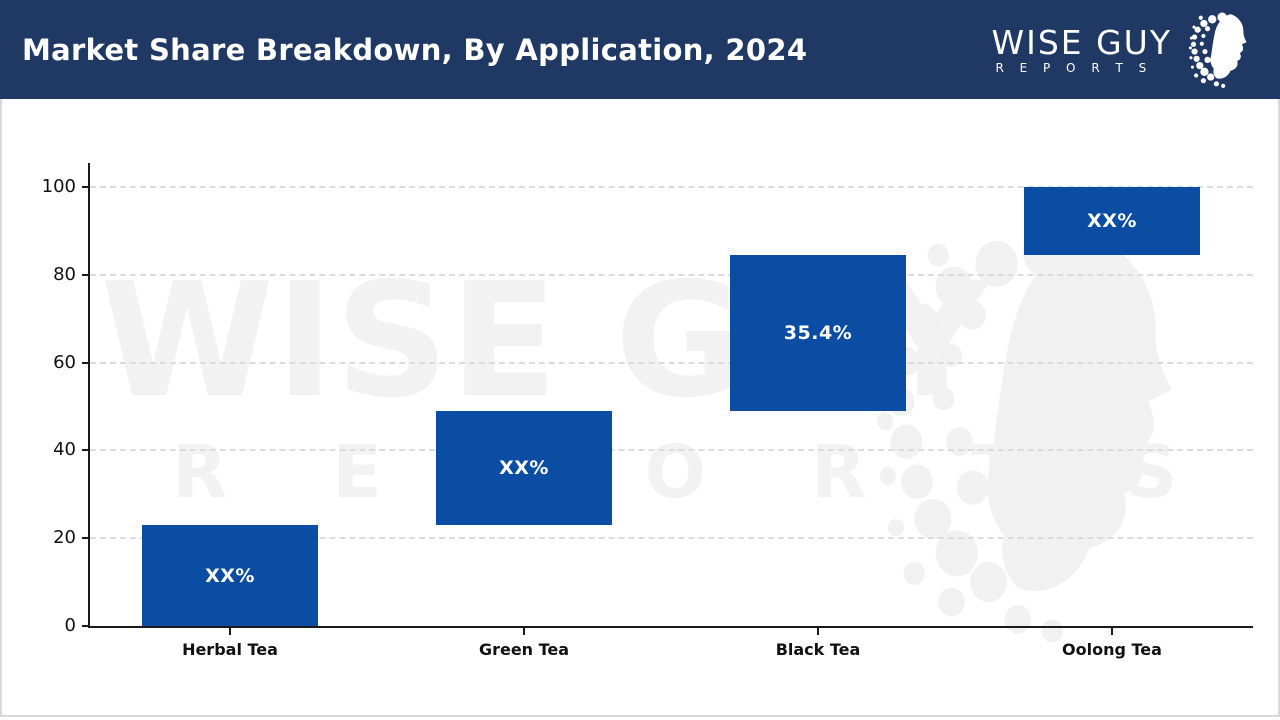 The image size is (1280, 720). What do you see at coordinates (58, 186) in the screenshot?
I see `y-tick-label: 100` at bounding box center [58, 186].